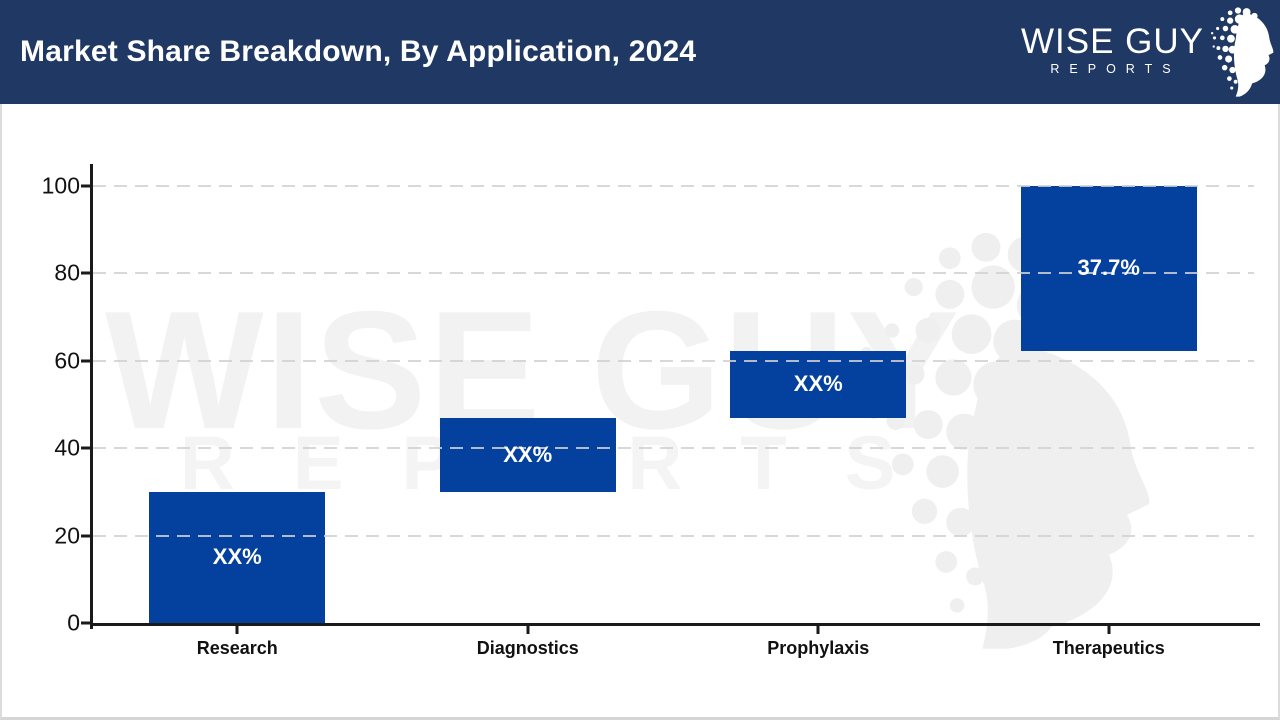 The image size is (1280, 720). I want to click on bar-prophylaxis, so click(818, 384).